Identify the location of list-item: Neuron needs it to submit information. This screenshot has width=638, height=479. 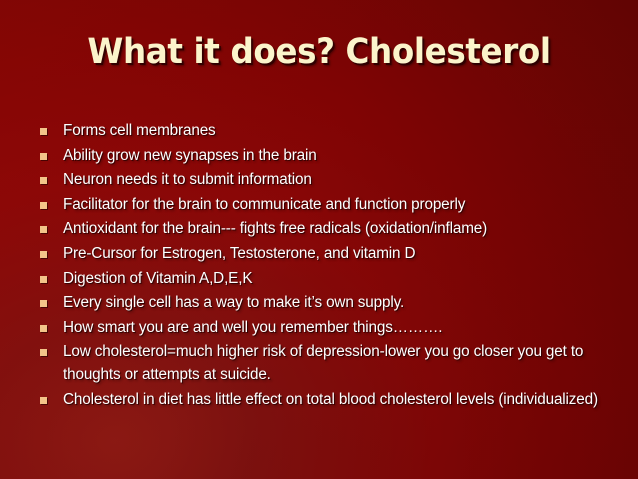
(325, 180).